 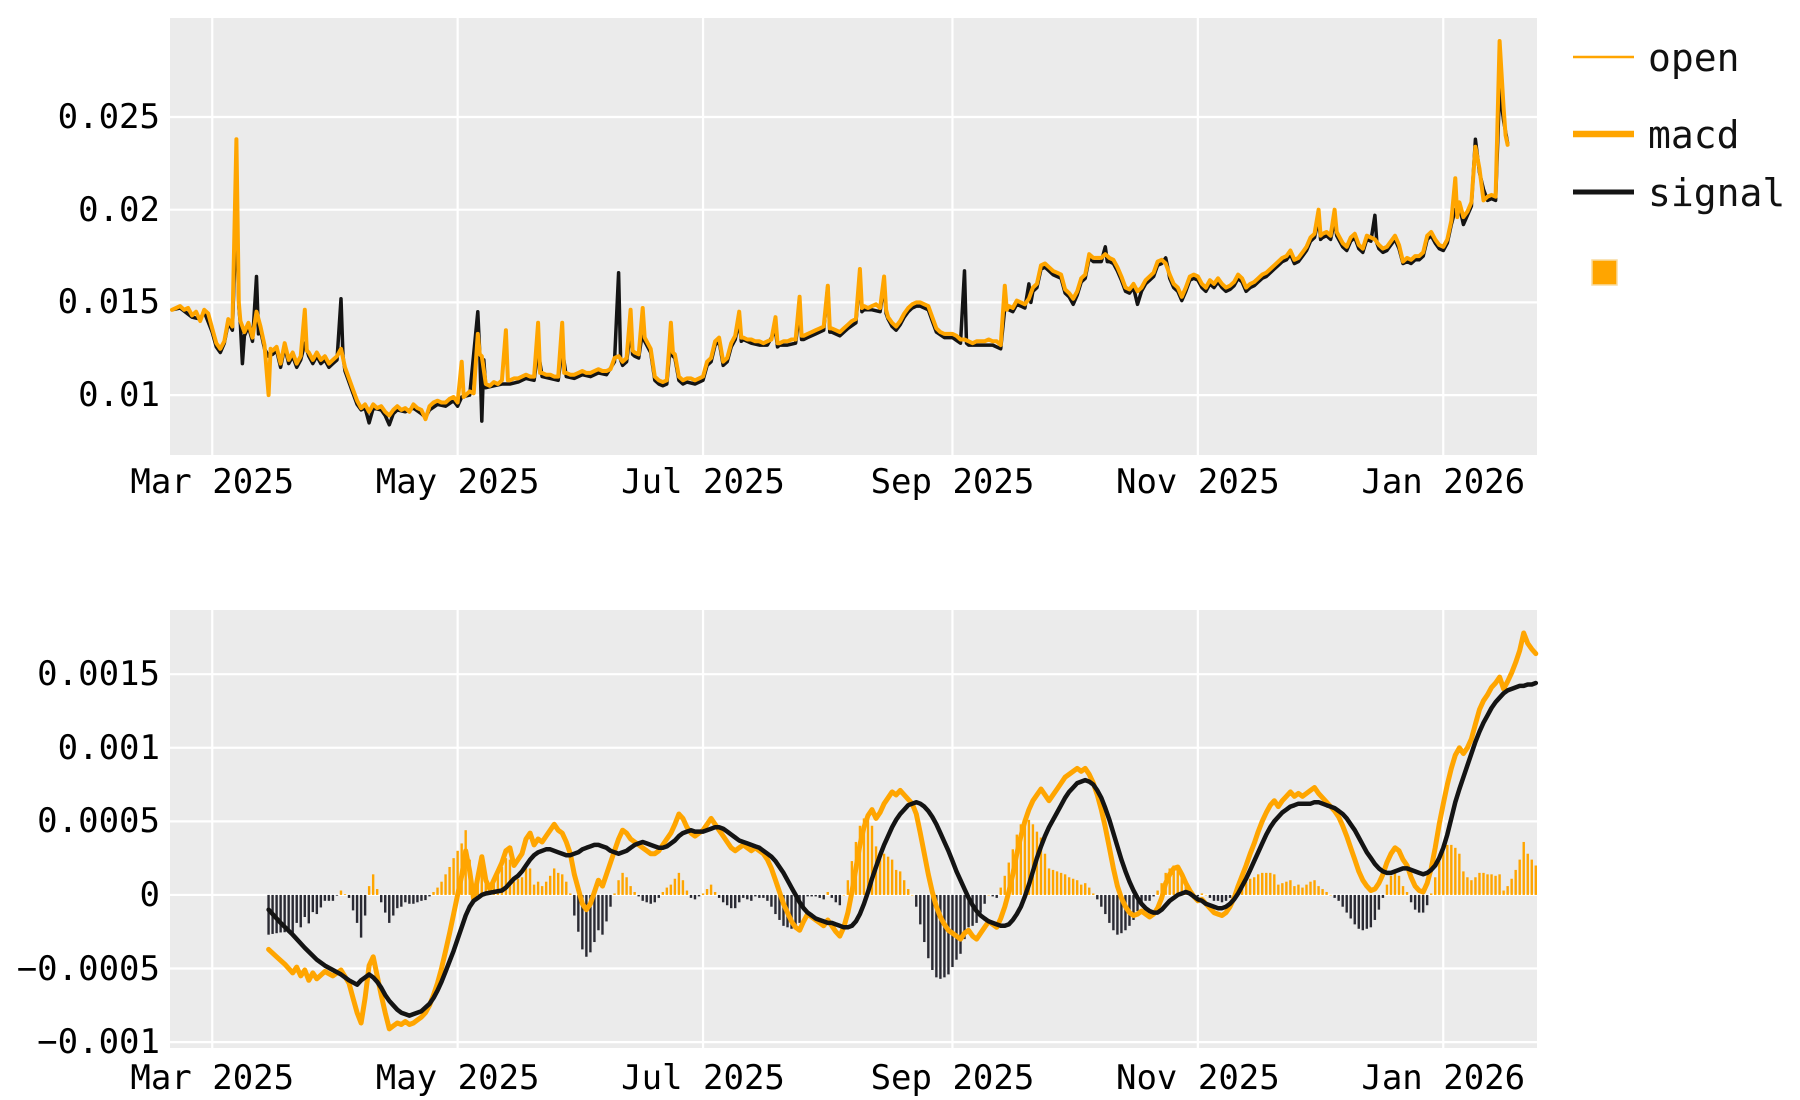 I want to click on y-tick-label: 0.0005, so click(x=98, y=821).